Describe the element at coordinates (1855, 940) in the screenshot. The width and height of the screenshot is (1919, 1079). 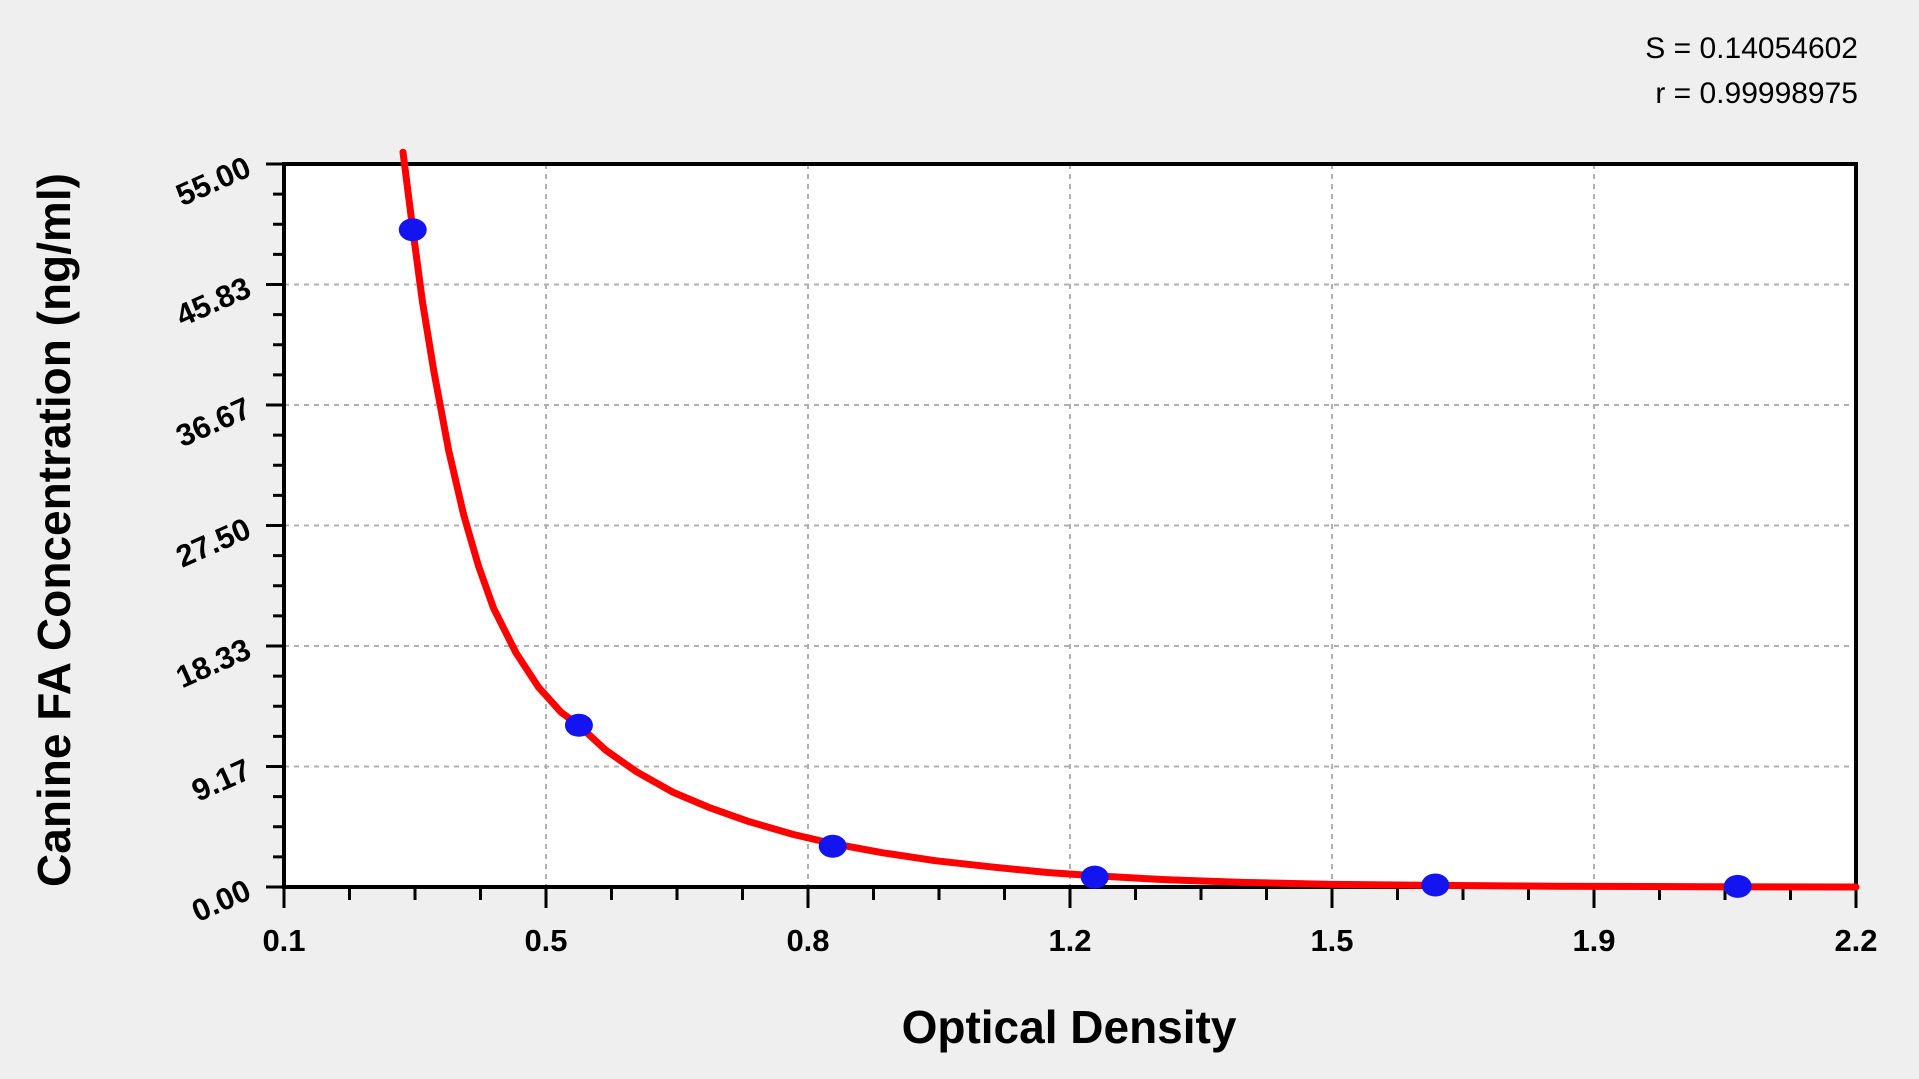
I see `x-tick-label: 2.2` at that location.